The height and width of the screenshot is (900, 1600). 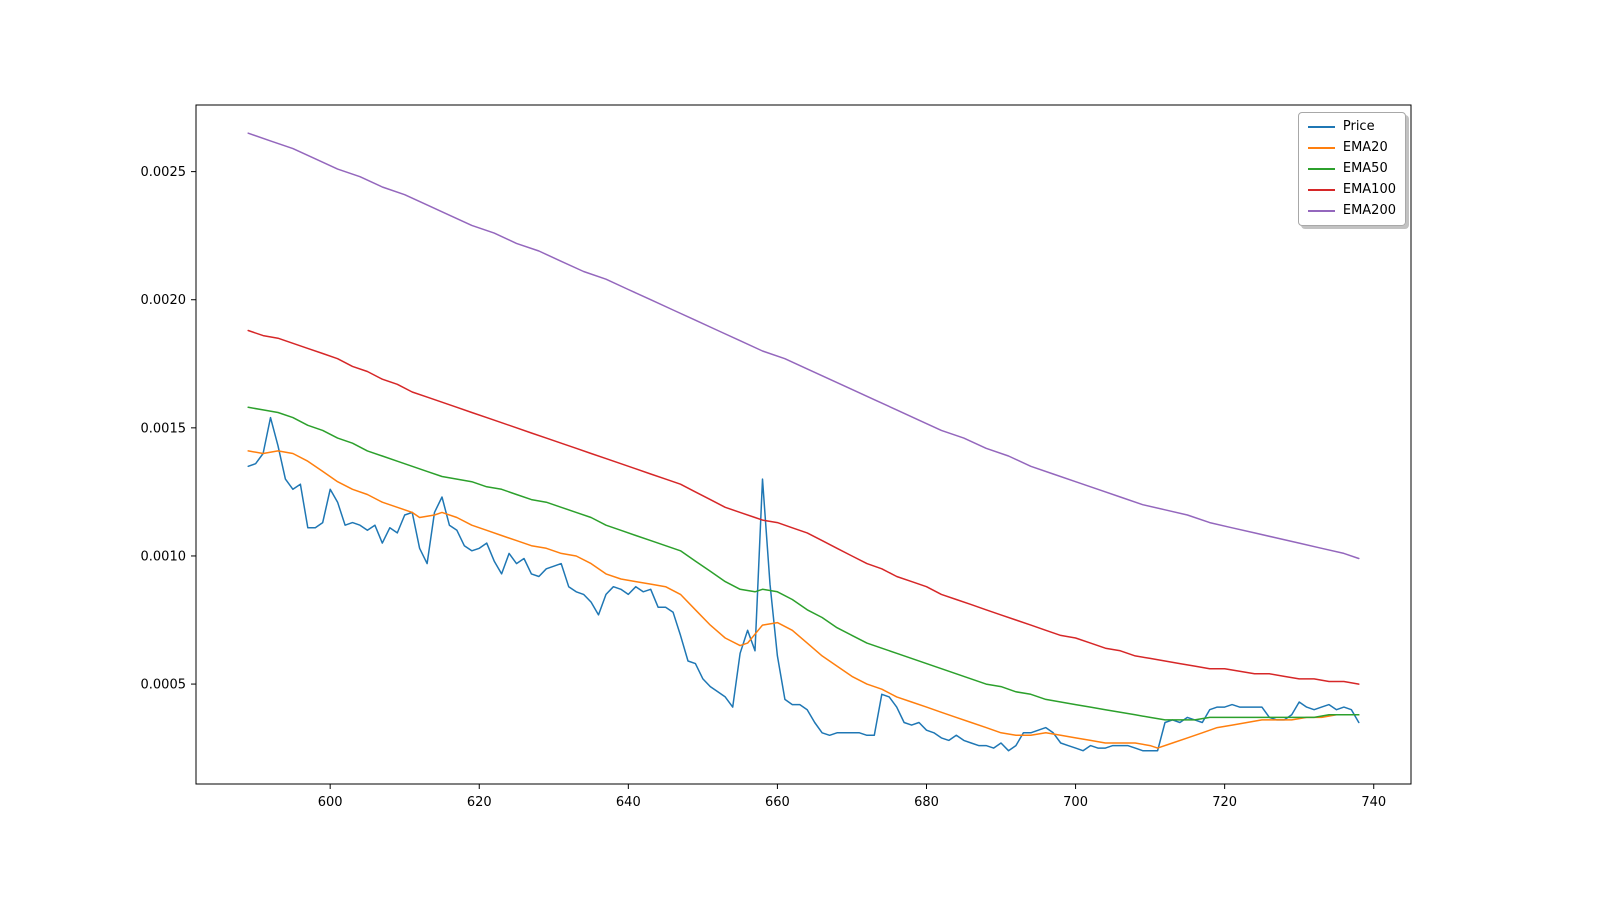 I want to click on x-tick-label: 640, so click(x=628, y=802).